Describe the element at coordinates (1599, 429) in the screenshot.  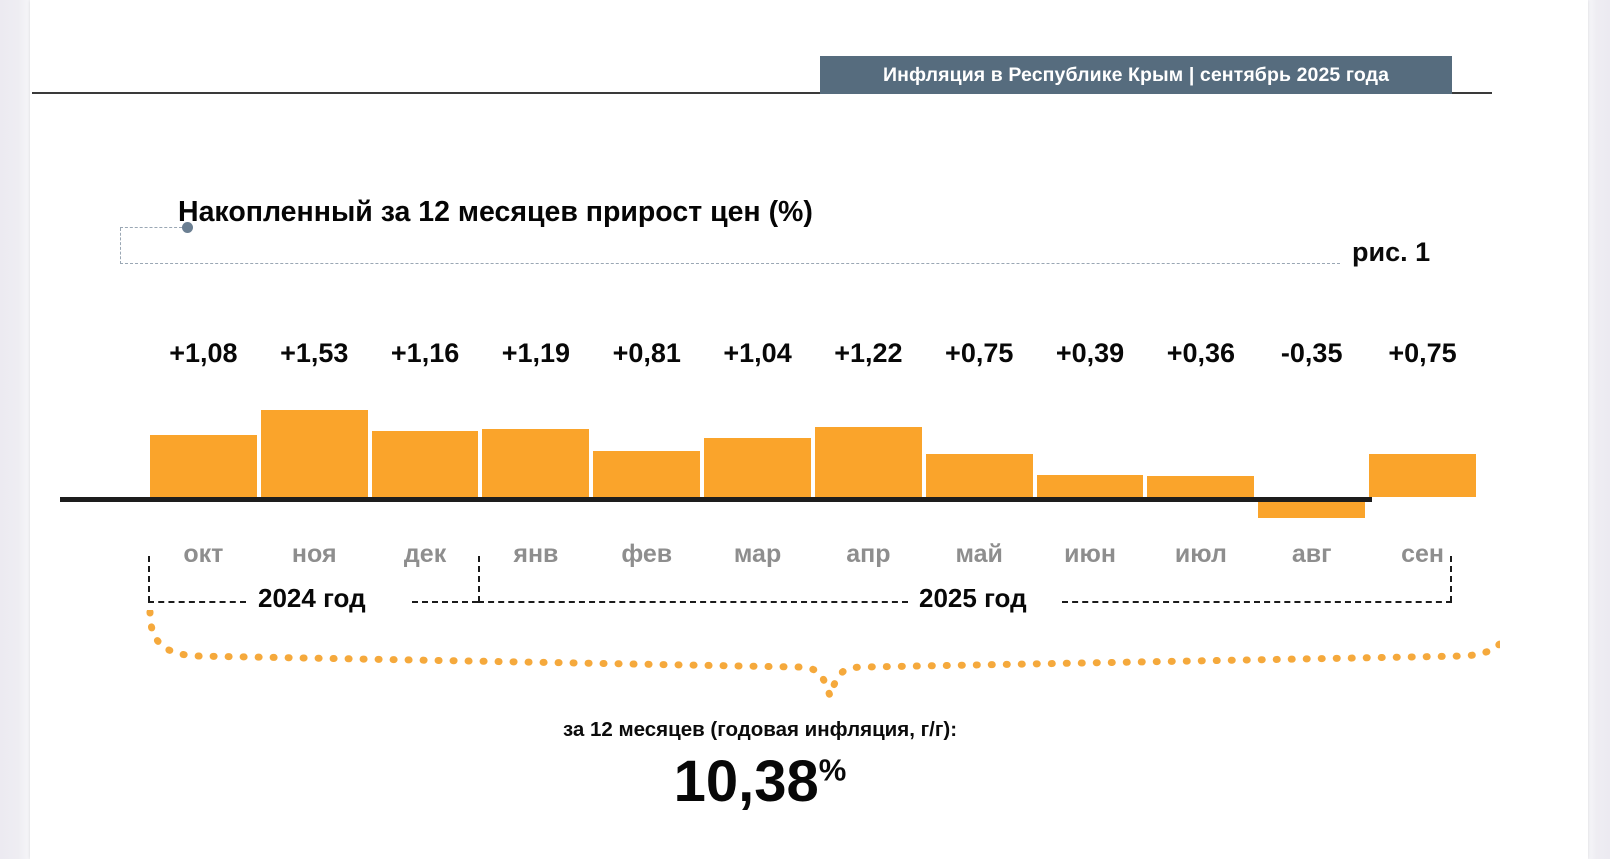
I see `page-gutter-right` at that location.